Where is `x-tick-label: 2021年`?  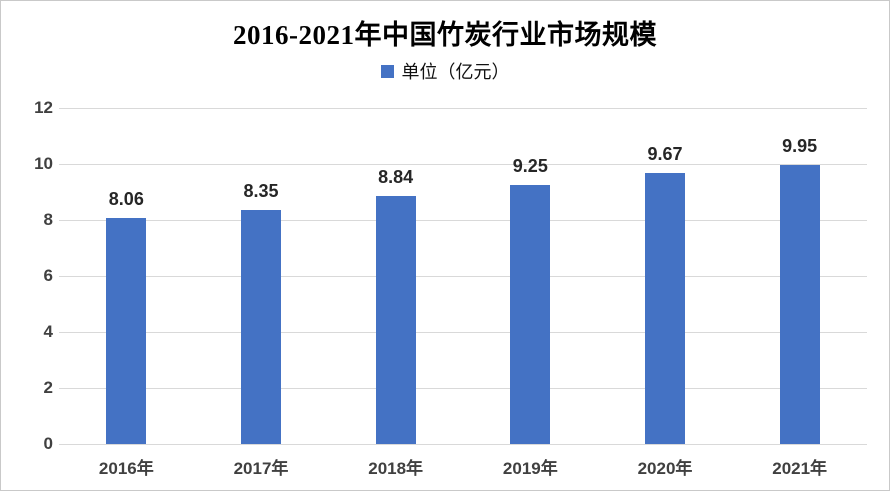 x-tick-label: 2021年 is located at coordinates (800, 468).